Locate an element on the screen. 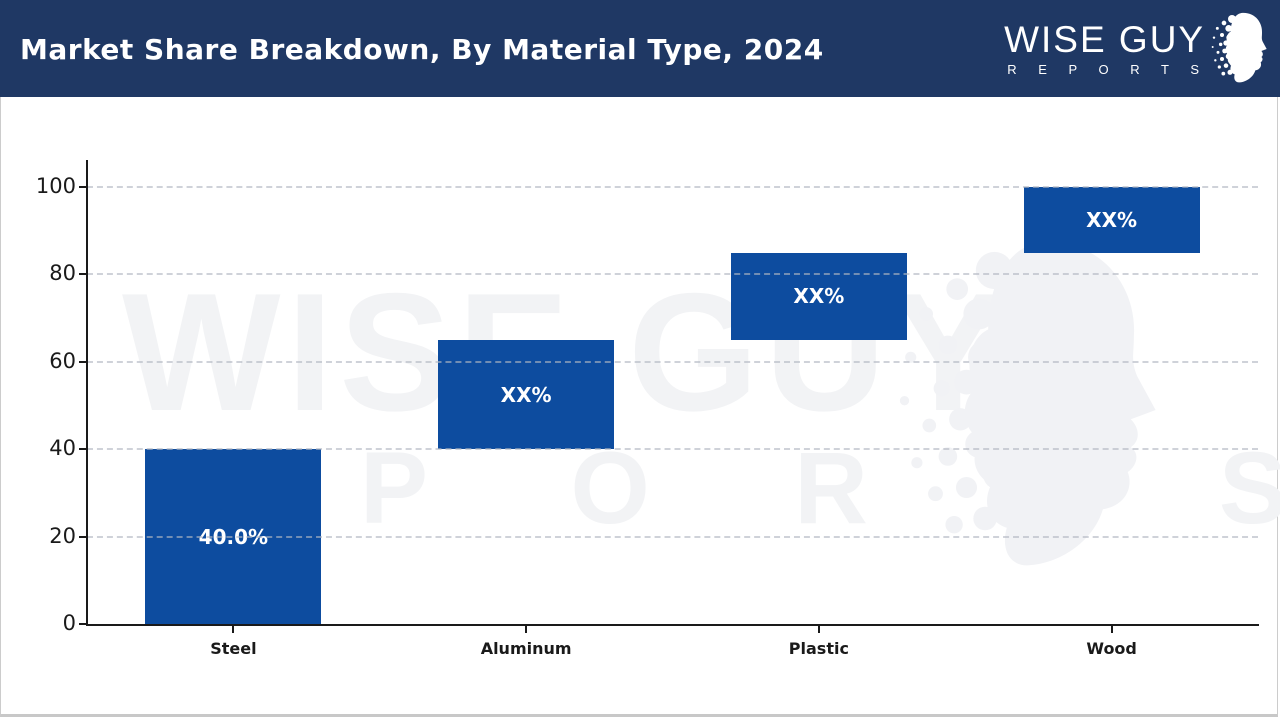 Image resolution: width=1280 pixels, height=720 pixels. y-axis-tick-label: 20 is located at coordinates (62, 535).